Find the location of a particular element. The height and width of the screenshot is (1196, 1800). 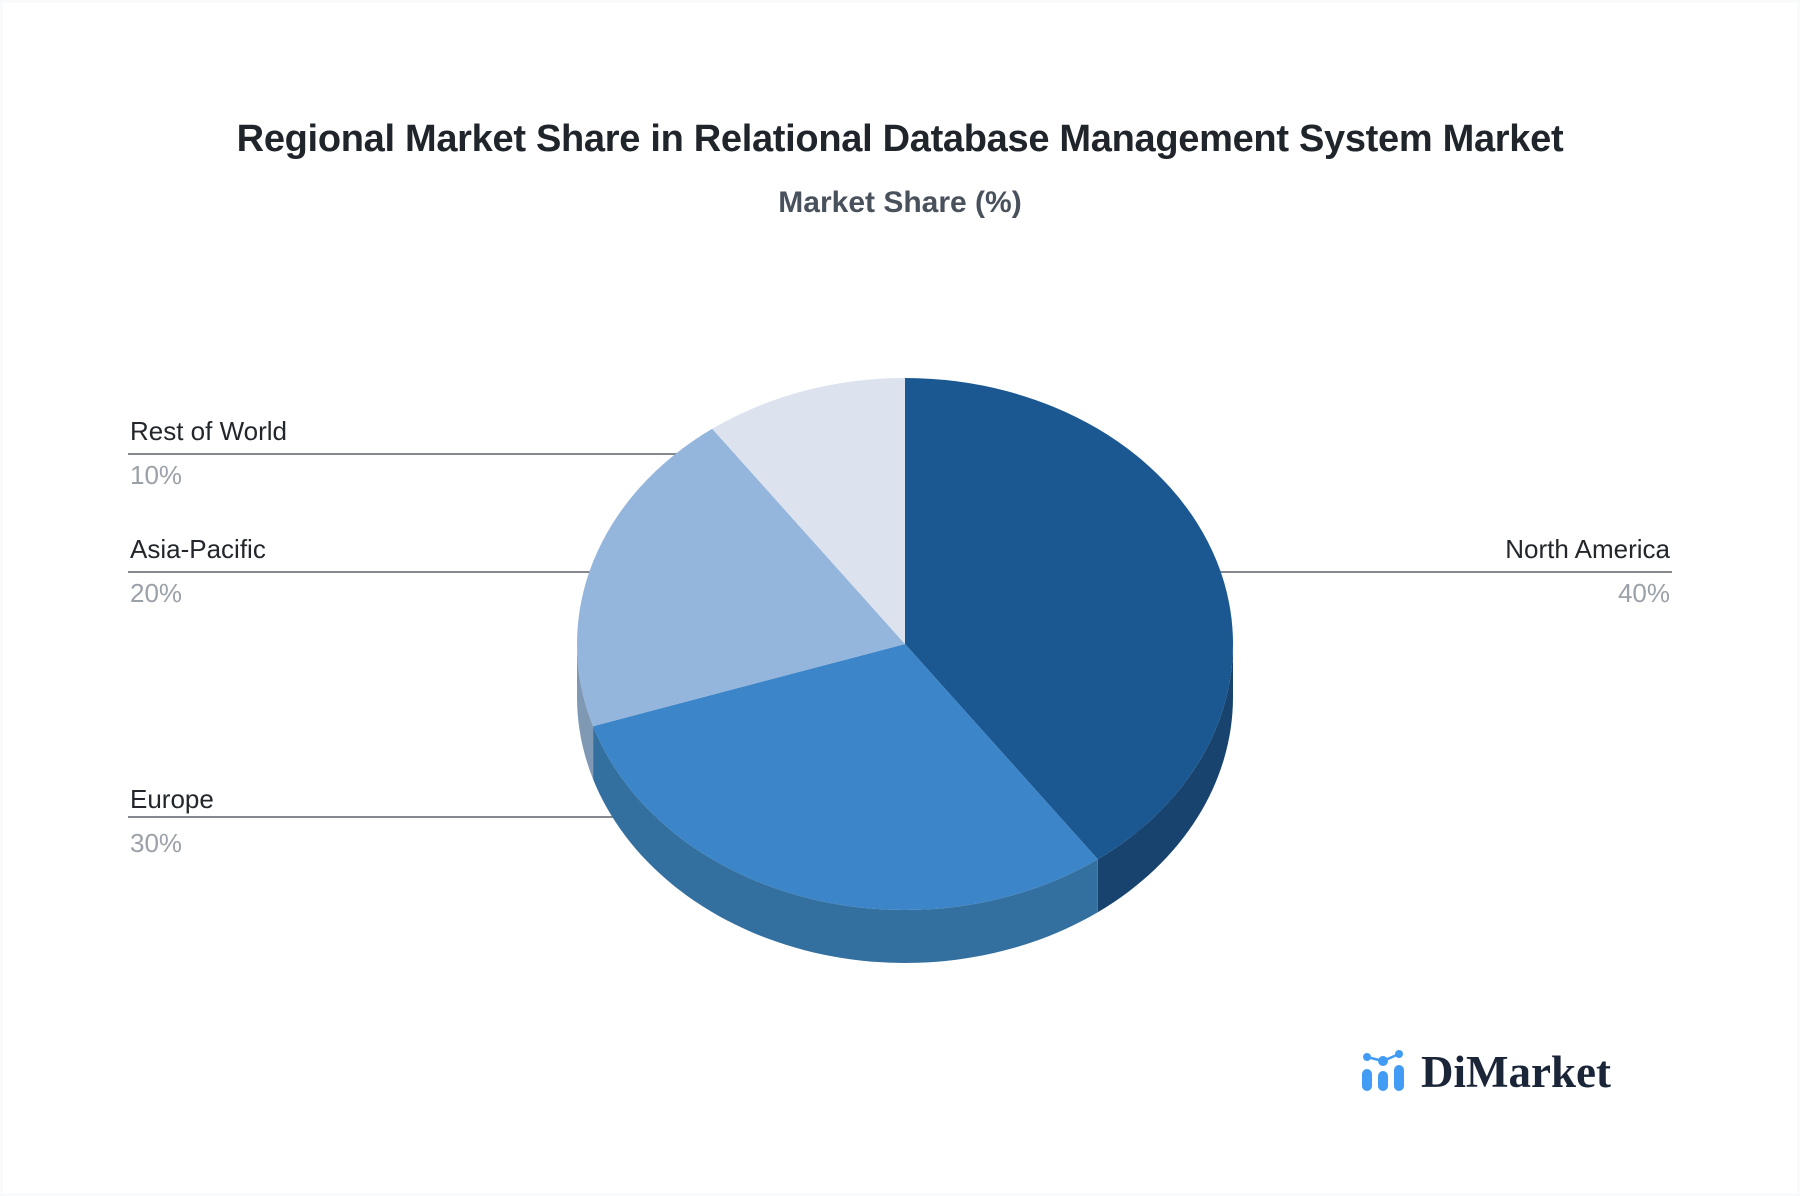

slice-percent: 20% is located at coordinates (156, 593).